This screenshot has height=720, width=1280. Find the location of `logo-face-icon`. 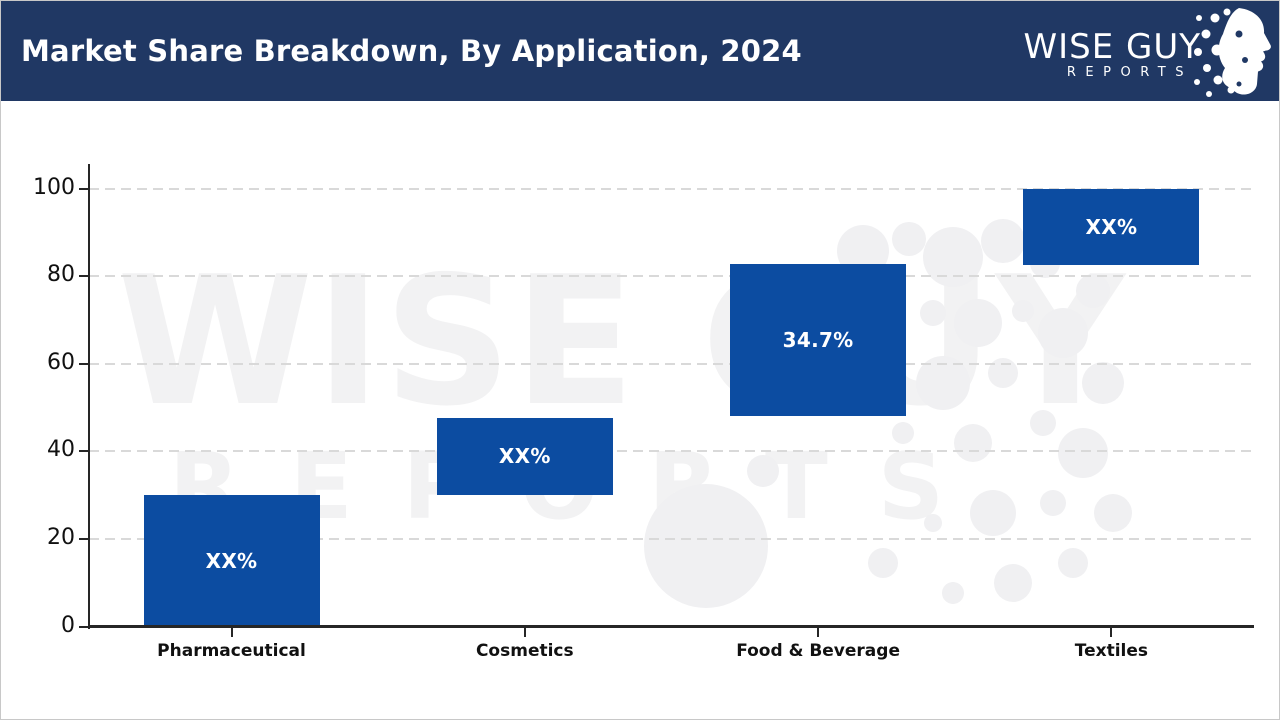

logo-face-icon is located at coordinates (1232, 52).